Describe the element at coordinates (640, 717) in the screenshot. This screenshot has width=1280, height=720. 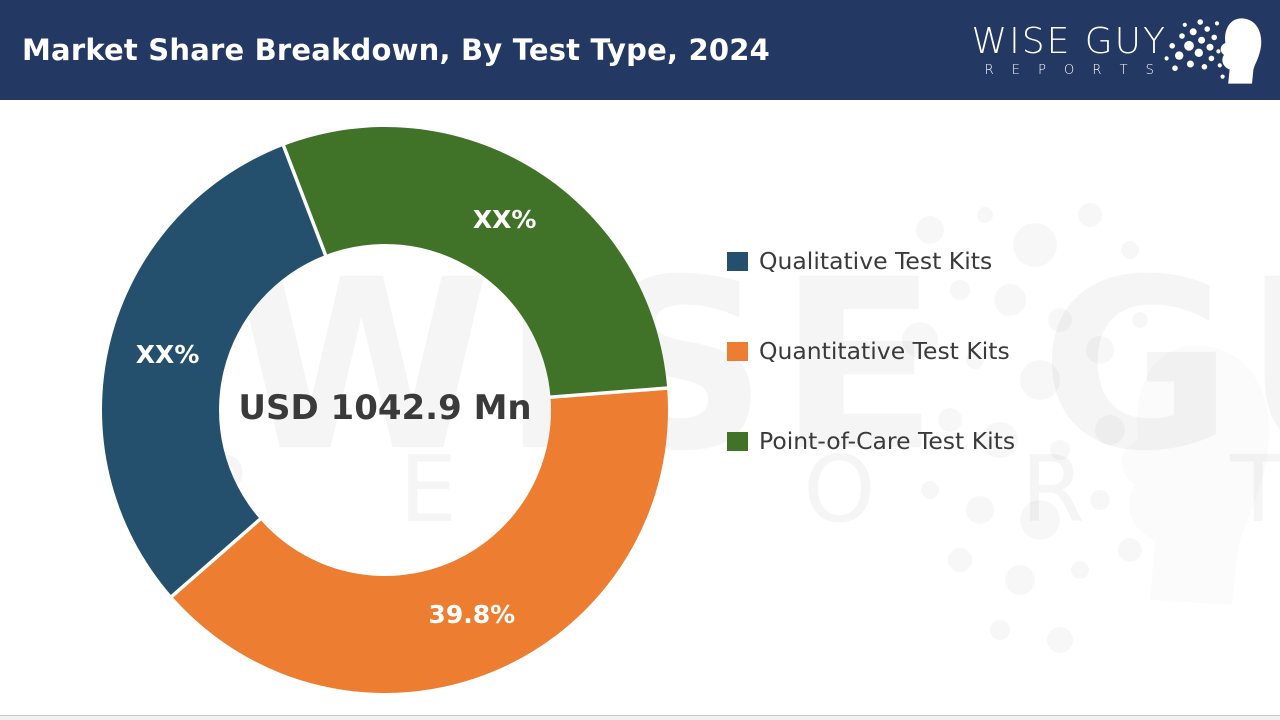
I see `footer-divider` at that location.